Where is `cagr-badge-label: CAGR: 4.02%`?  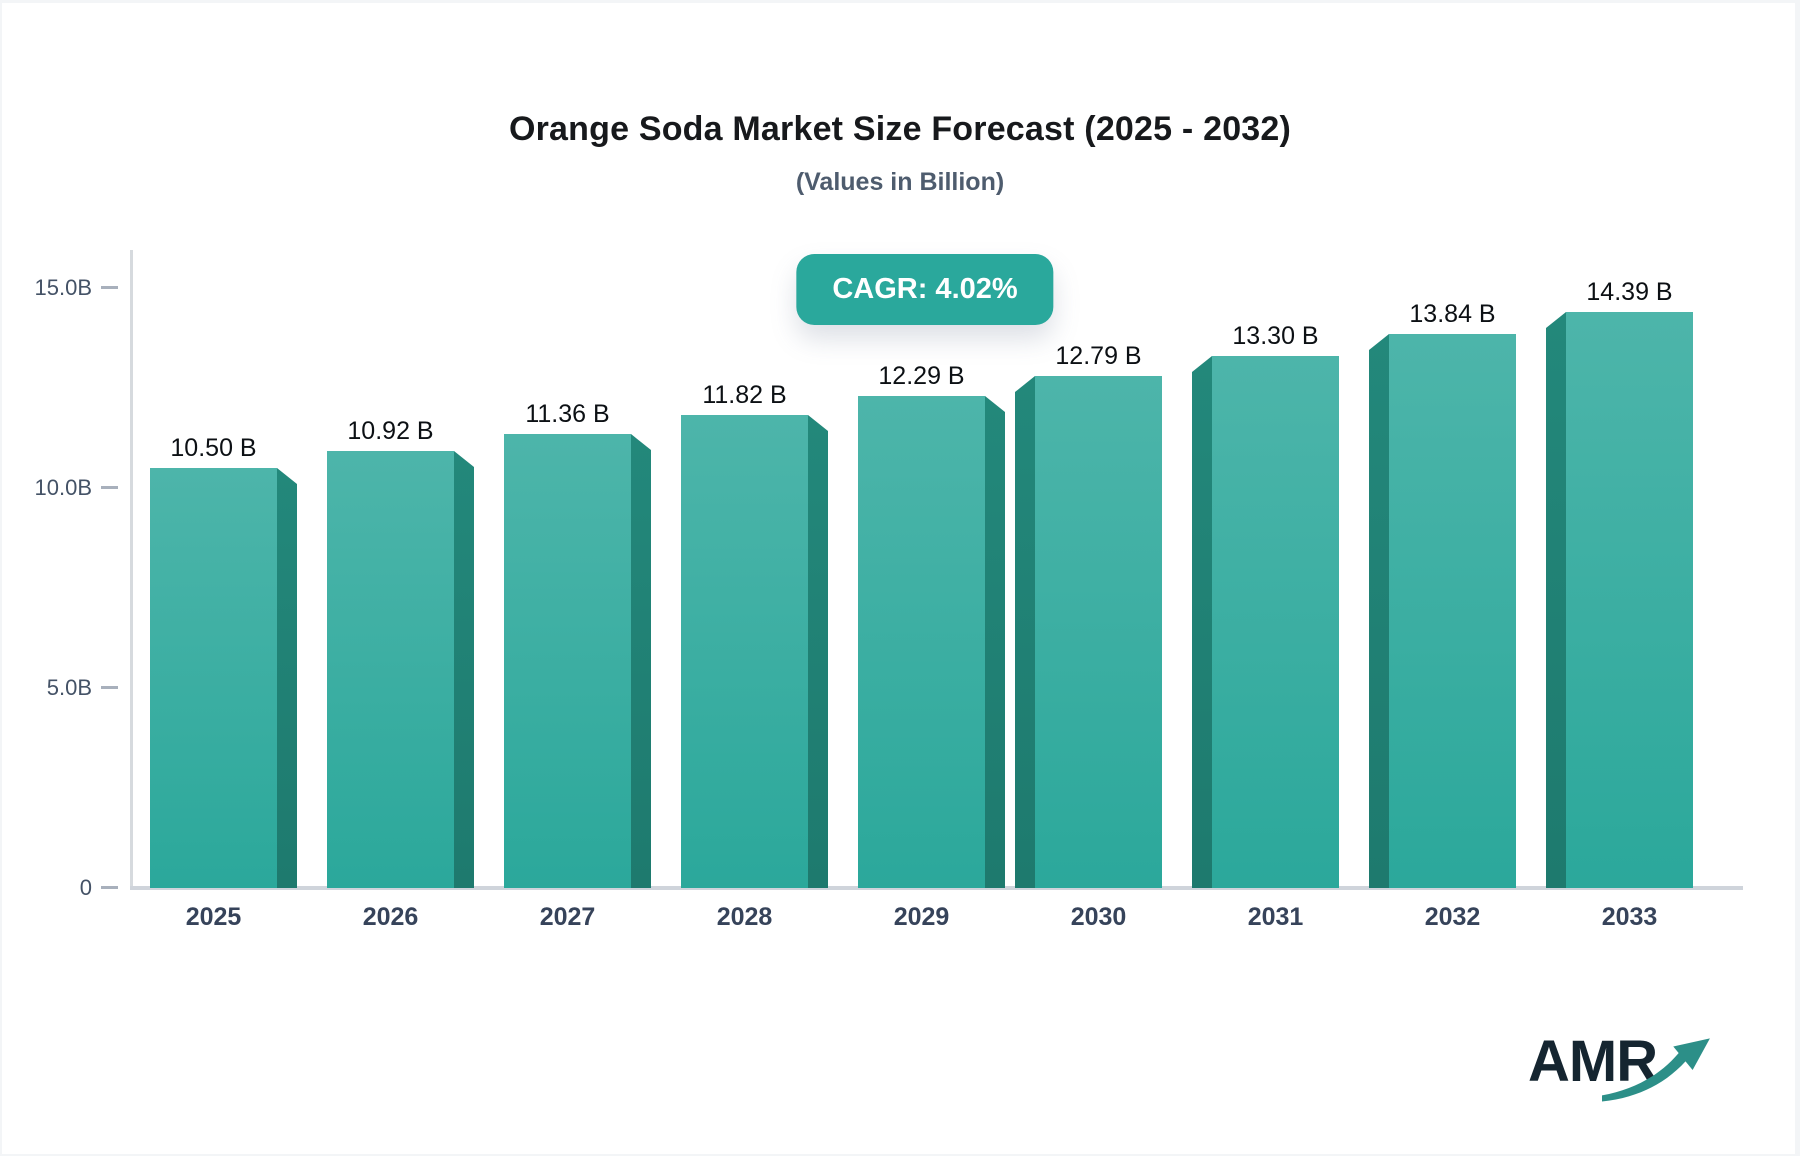
cagr-badge-label: CAGR: 4.02% is located at coordinates (925, 289).